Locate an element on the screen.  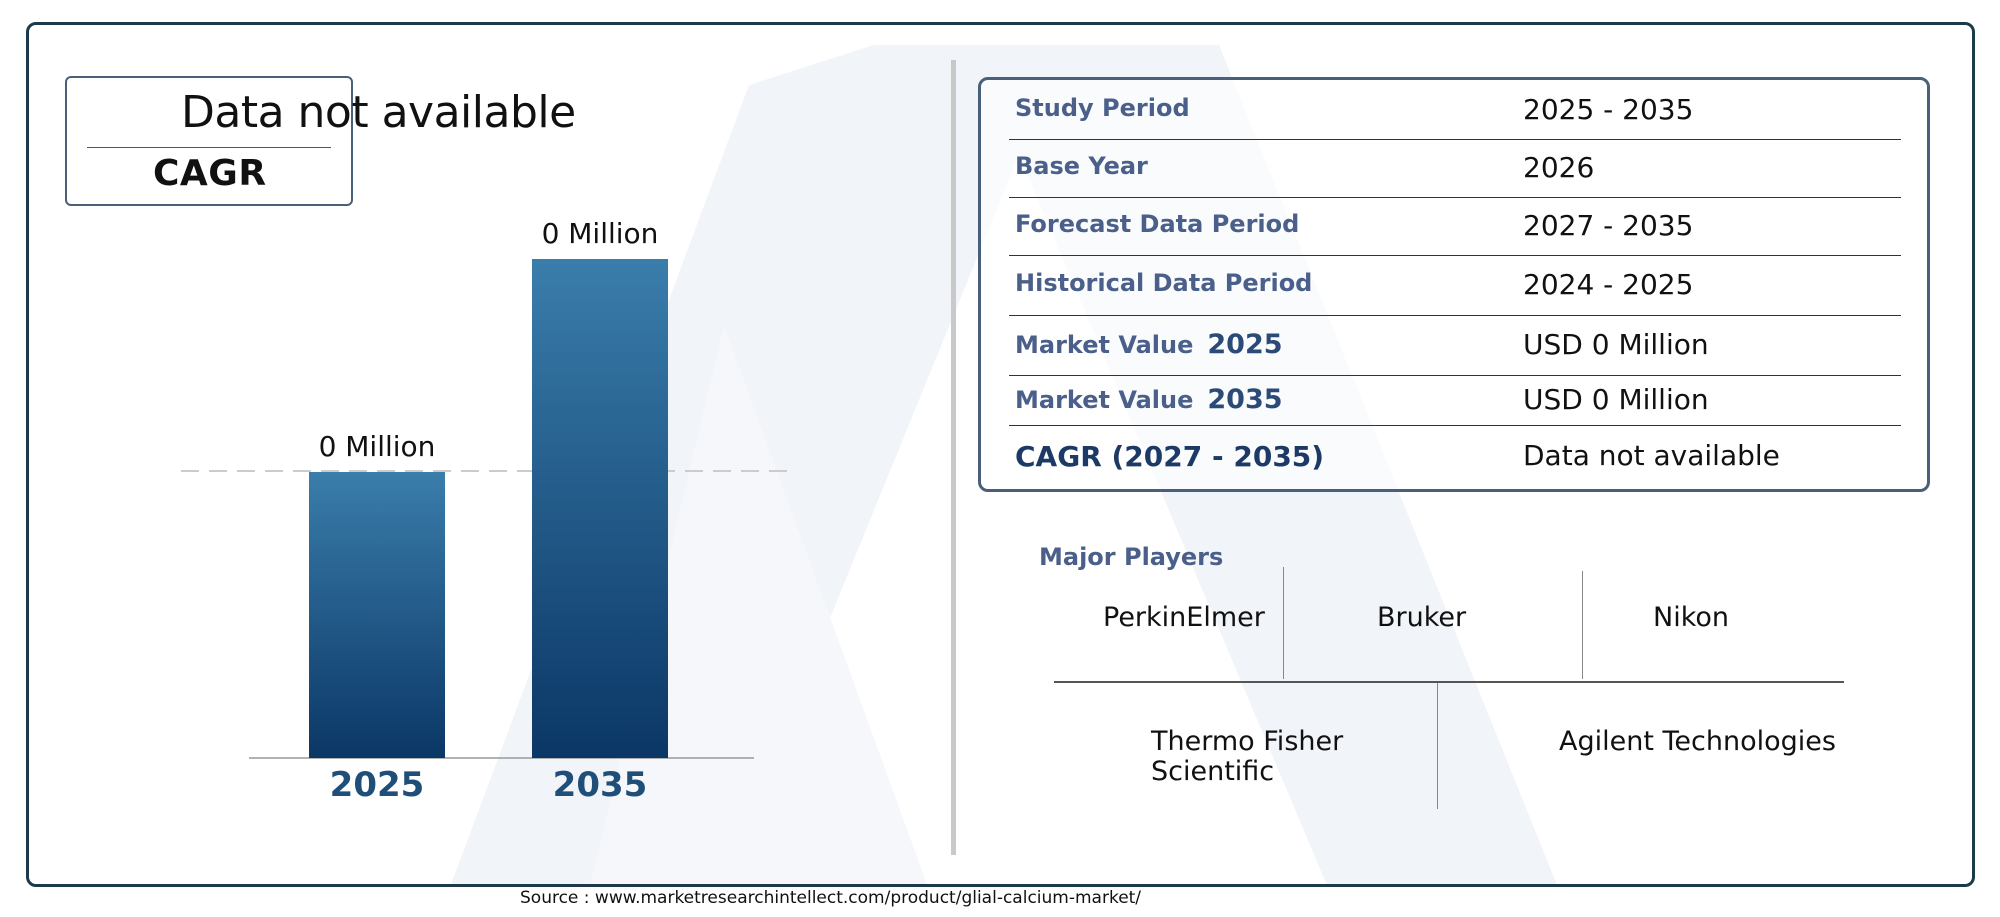
cagr-rule is located at coordinates (209, 147).